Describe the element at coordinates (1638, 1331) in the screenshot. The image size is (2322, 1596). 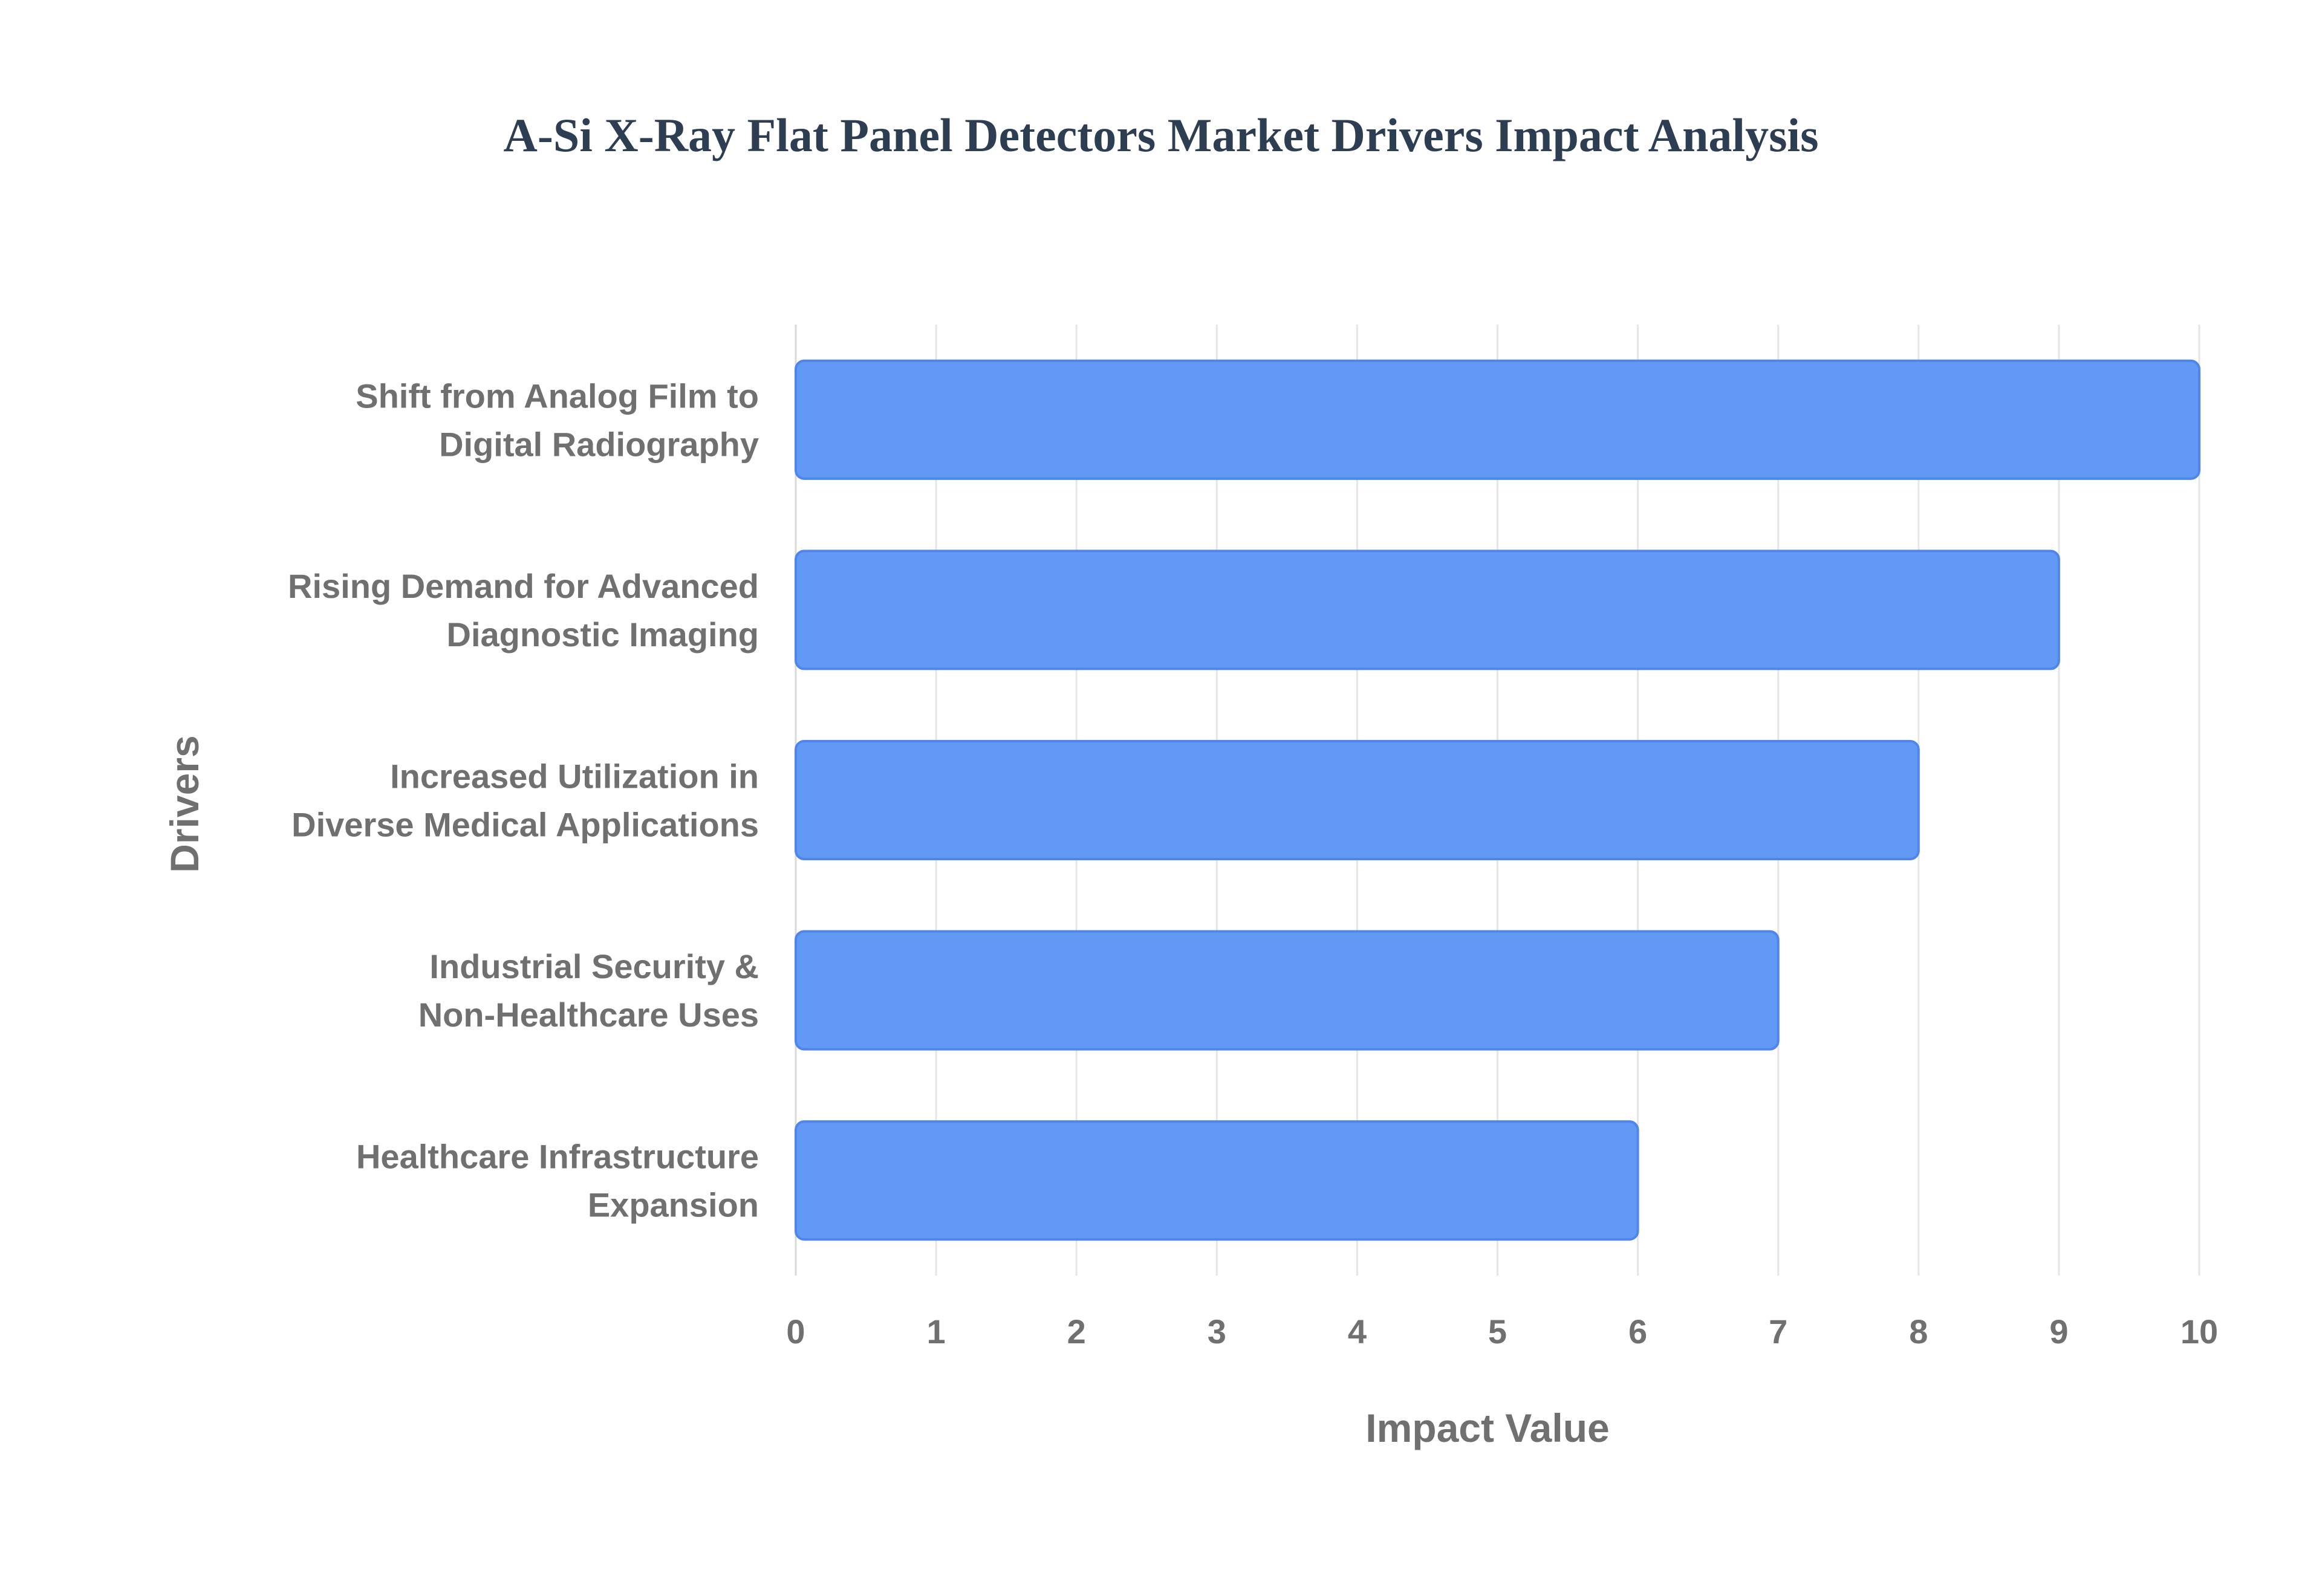
I see `x-tick-label-6: 6` at that location.